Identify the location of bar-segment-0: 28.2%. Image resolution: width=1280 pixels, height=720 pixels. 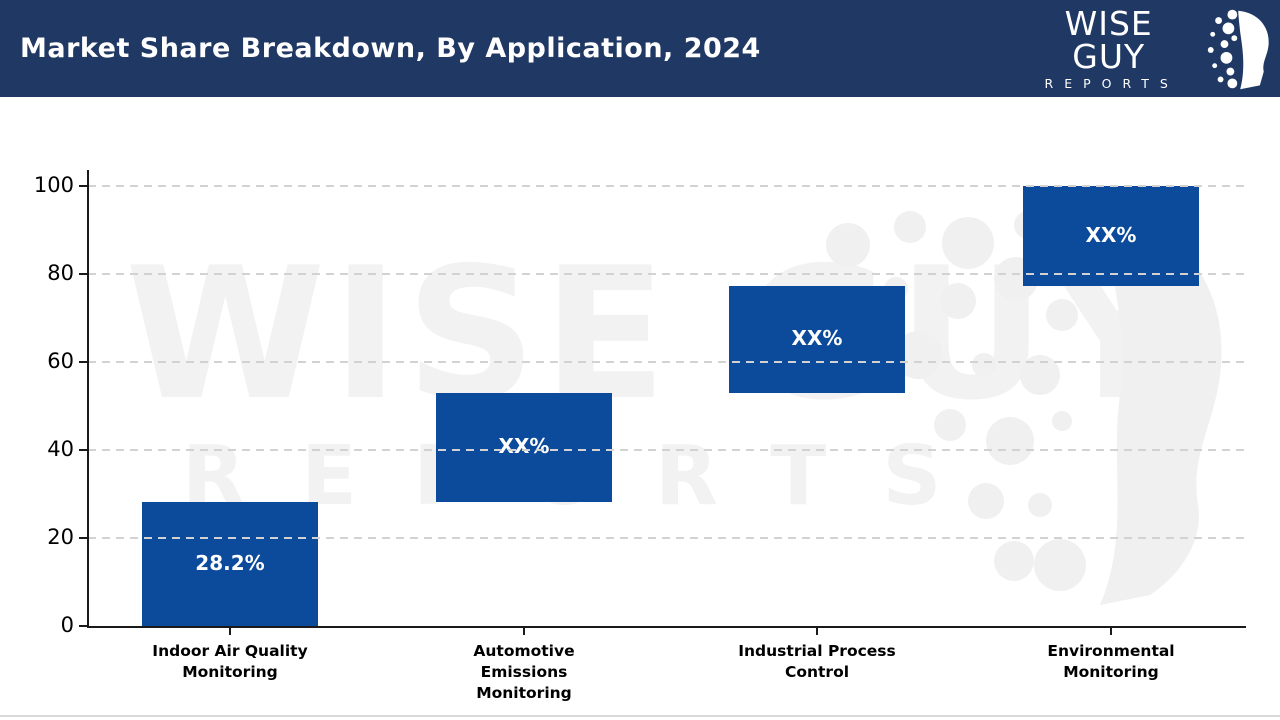
(230, 563).